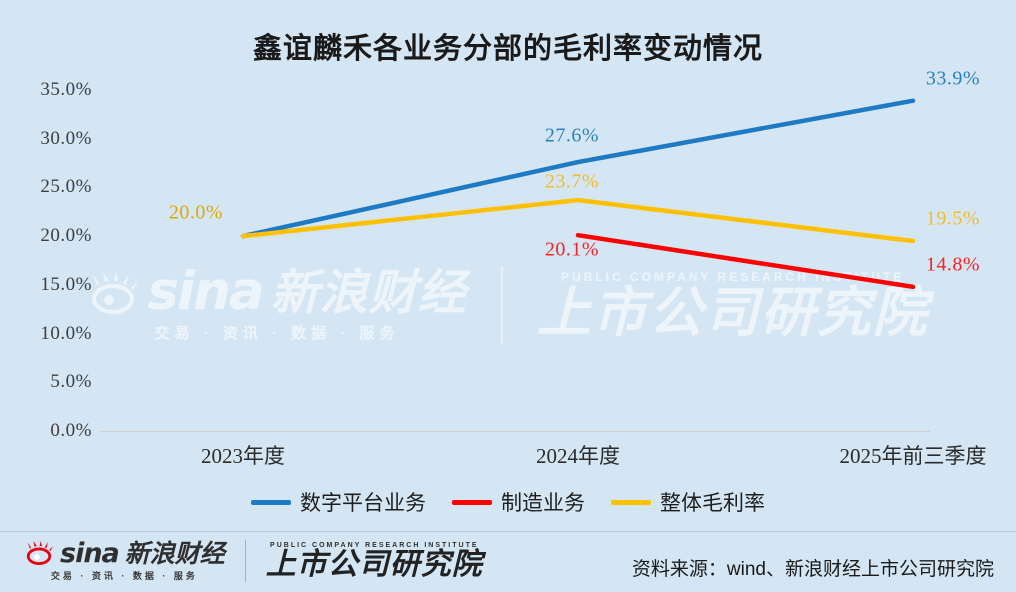  I want to click on watermark-divider, so click(501, 305).